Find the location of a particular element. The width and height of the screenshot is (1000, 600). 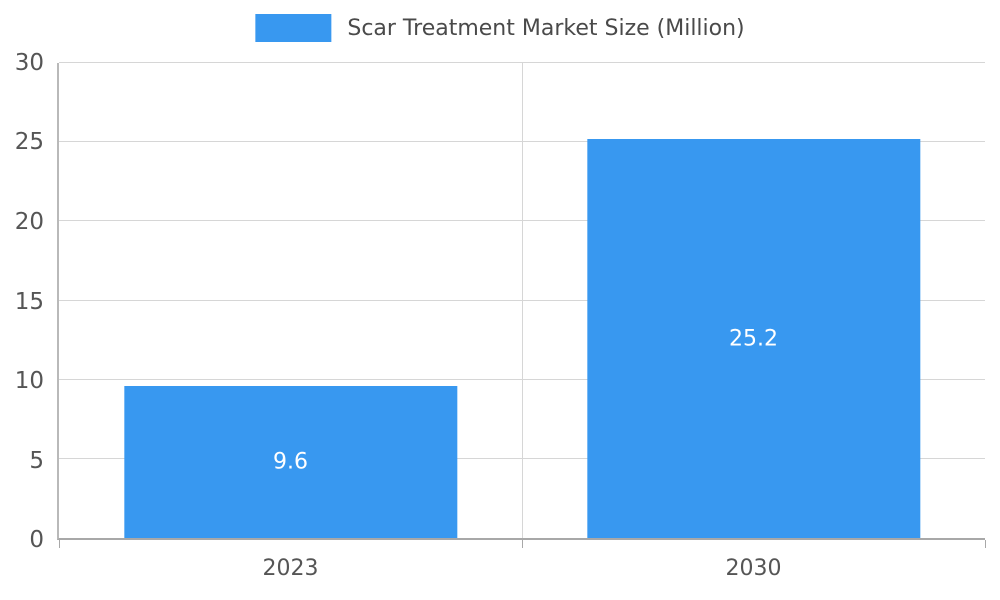

x-tick-label: 2023 is located at coordinates (290, 568).